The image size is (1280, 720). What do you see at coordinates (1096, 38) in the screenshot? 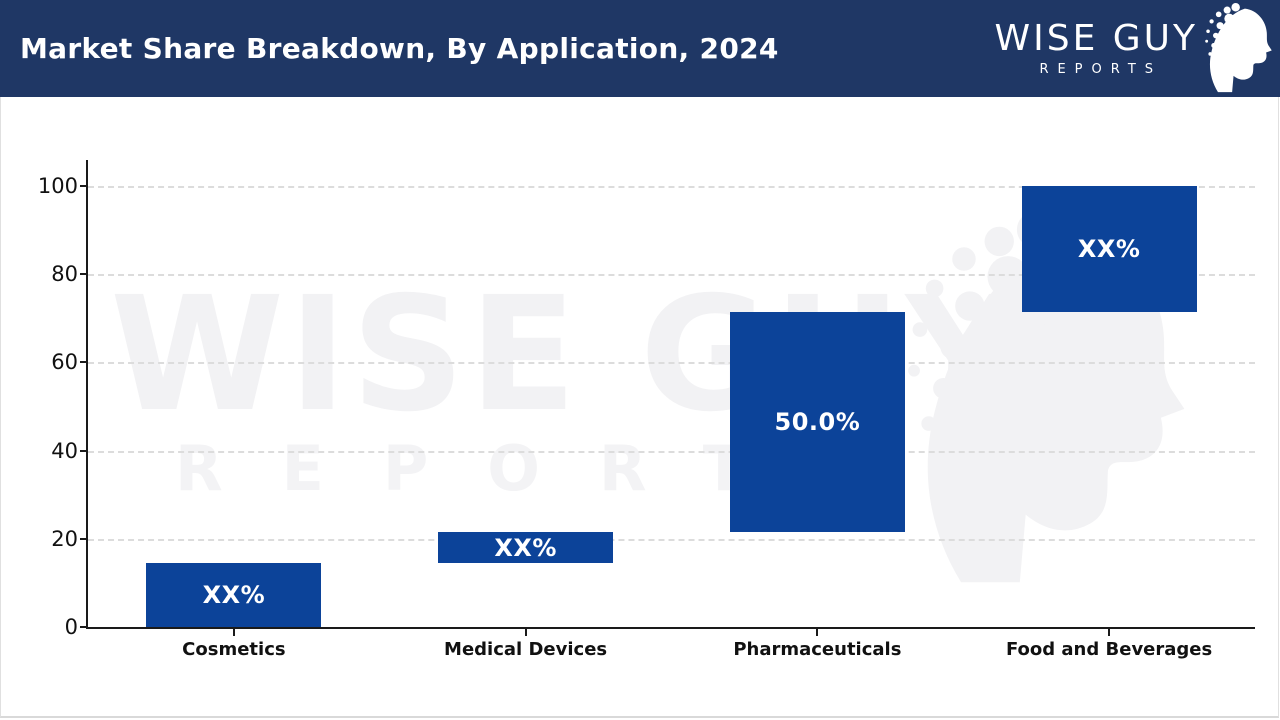
I see `logo-wordmark: WISE GUY` at bounding box center [1096, 38].